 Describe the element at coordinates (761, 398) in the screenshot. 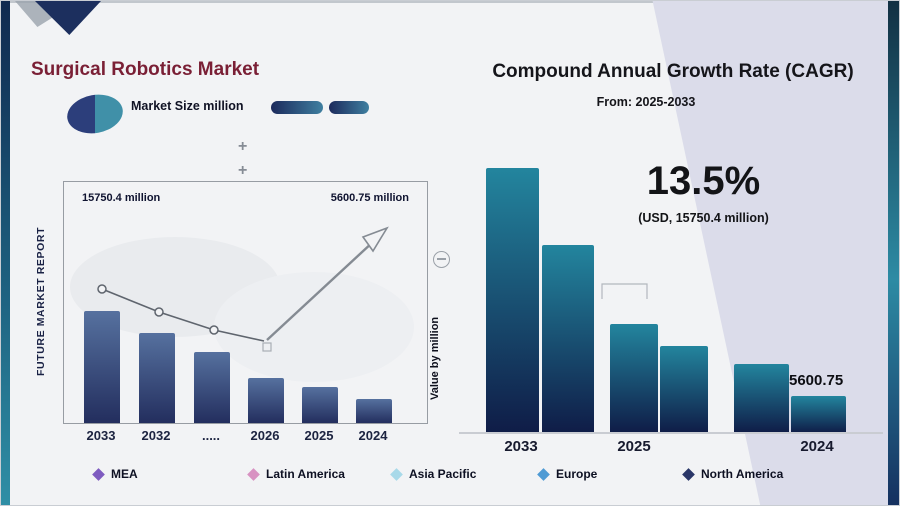

I see `cagr-bar-2024-primary` at that location.